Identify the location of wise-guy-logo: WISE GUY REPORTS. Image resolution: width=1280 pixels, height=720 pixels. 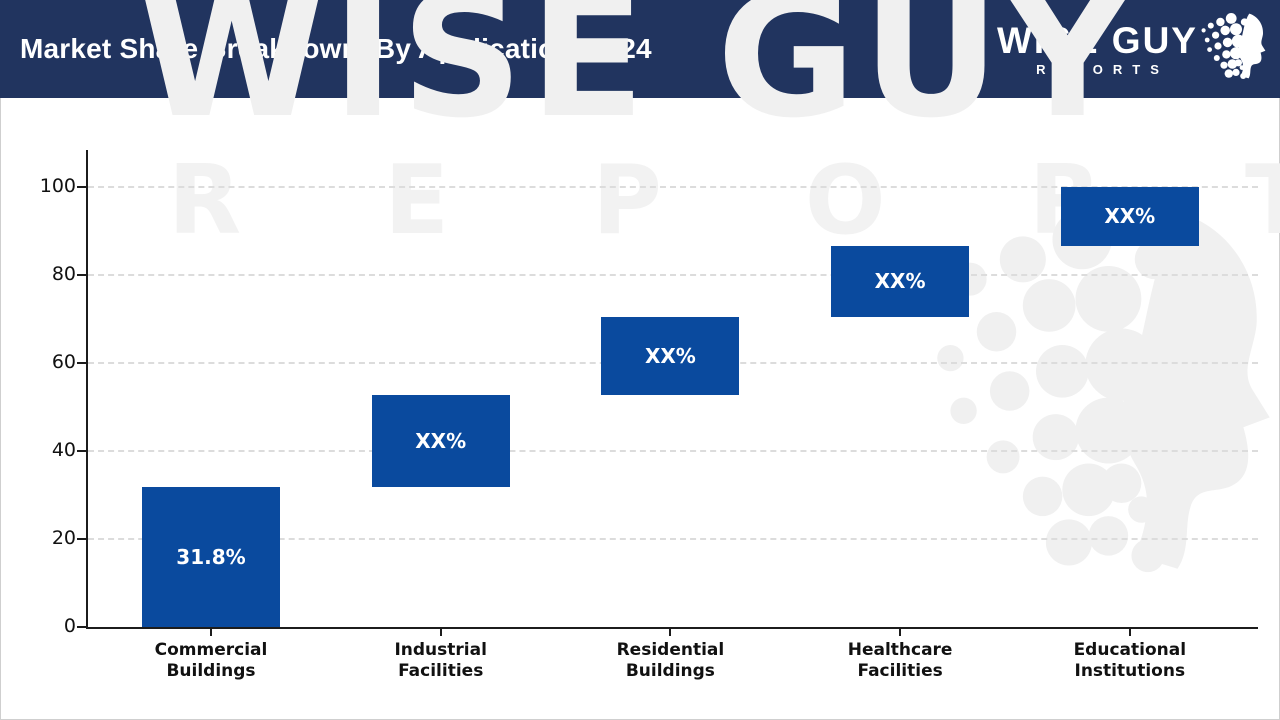
(1131, 49).